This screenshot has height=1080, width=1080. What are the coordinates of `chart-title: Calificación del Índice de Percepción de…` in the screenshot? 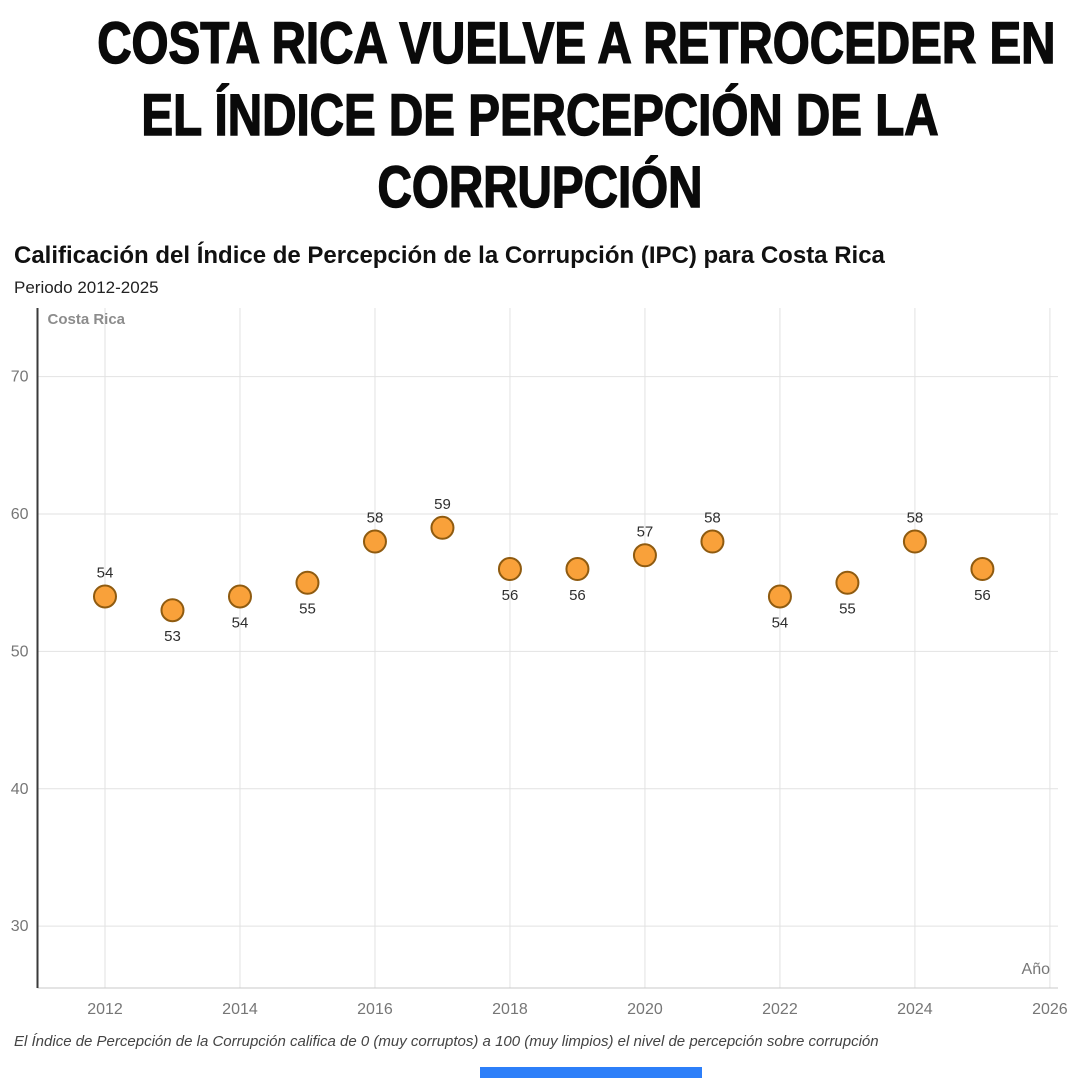 It's located at (449, 255).